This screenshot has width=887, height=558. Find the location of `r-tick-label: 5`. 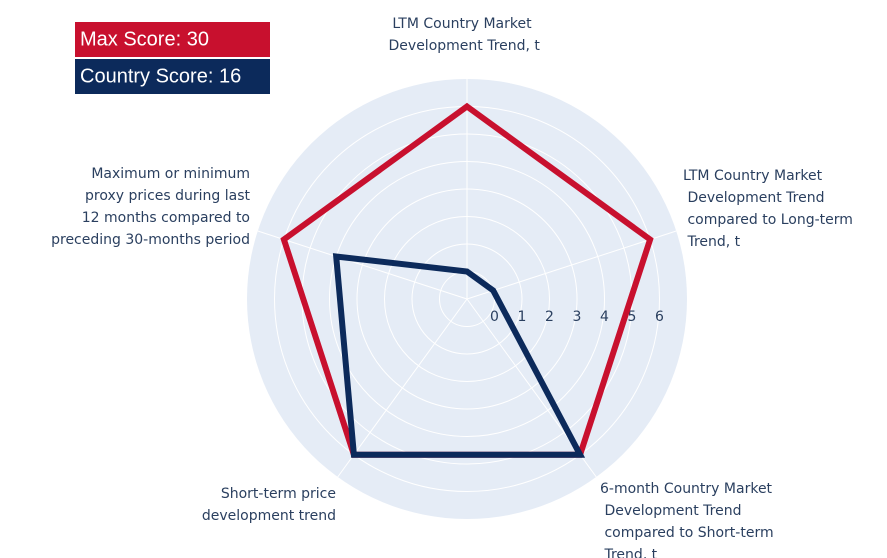

r-tick-label: 5 is located at coordinates (632, 317).